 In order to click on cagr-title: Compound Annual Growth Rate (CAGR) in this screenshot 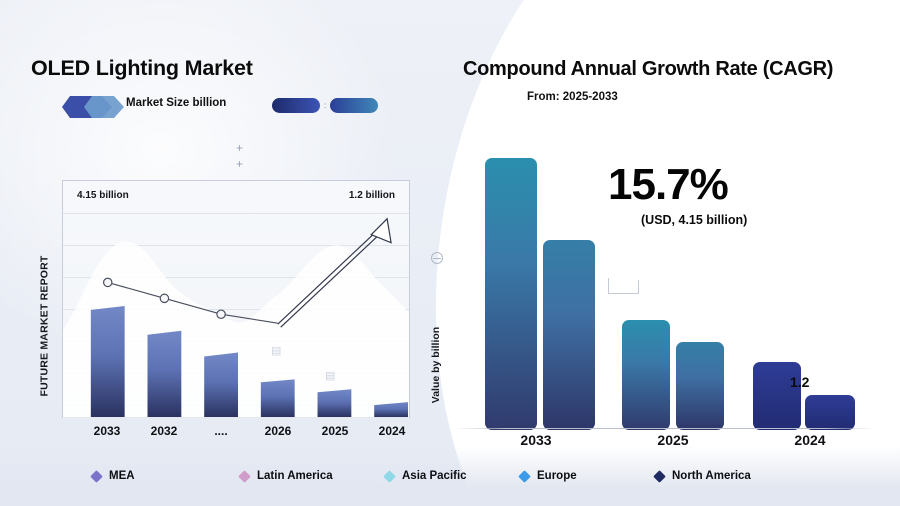, I will do `click(648, 69)`.